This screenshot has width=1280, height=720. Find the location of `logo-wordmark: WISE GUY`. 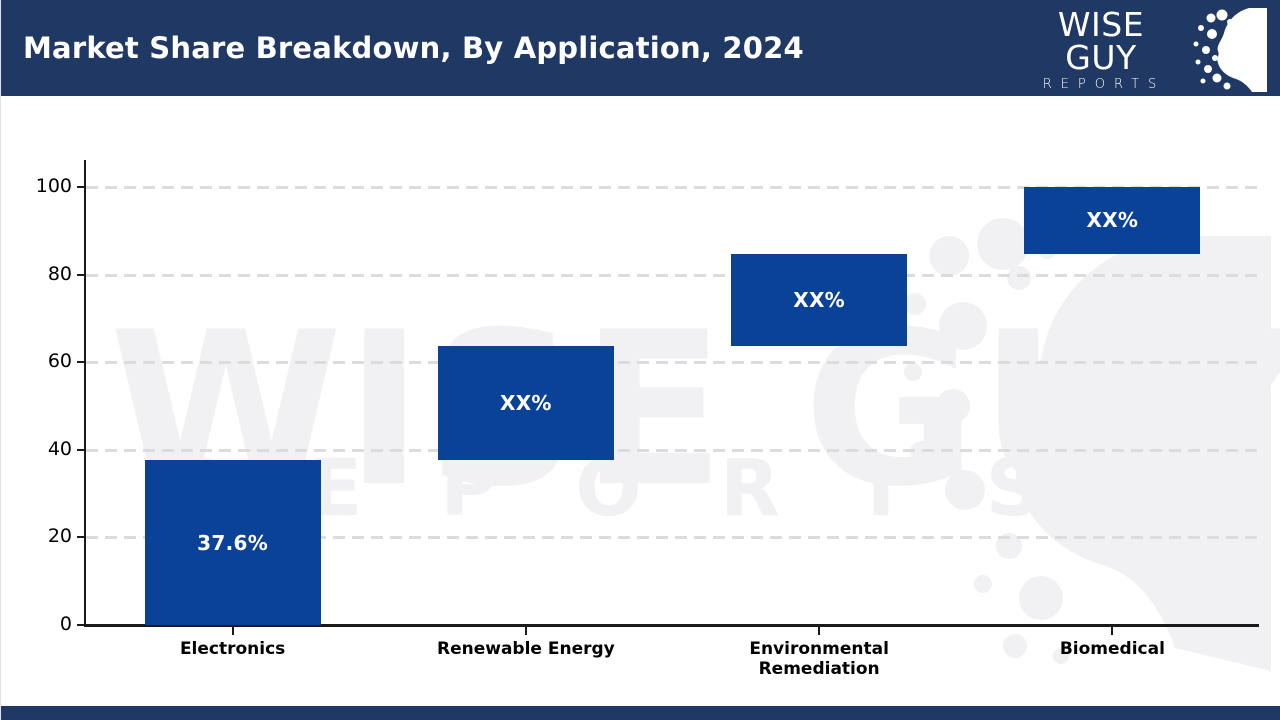

logo-wordmark: WISE GUY is located at coordinates (1101, 40).